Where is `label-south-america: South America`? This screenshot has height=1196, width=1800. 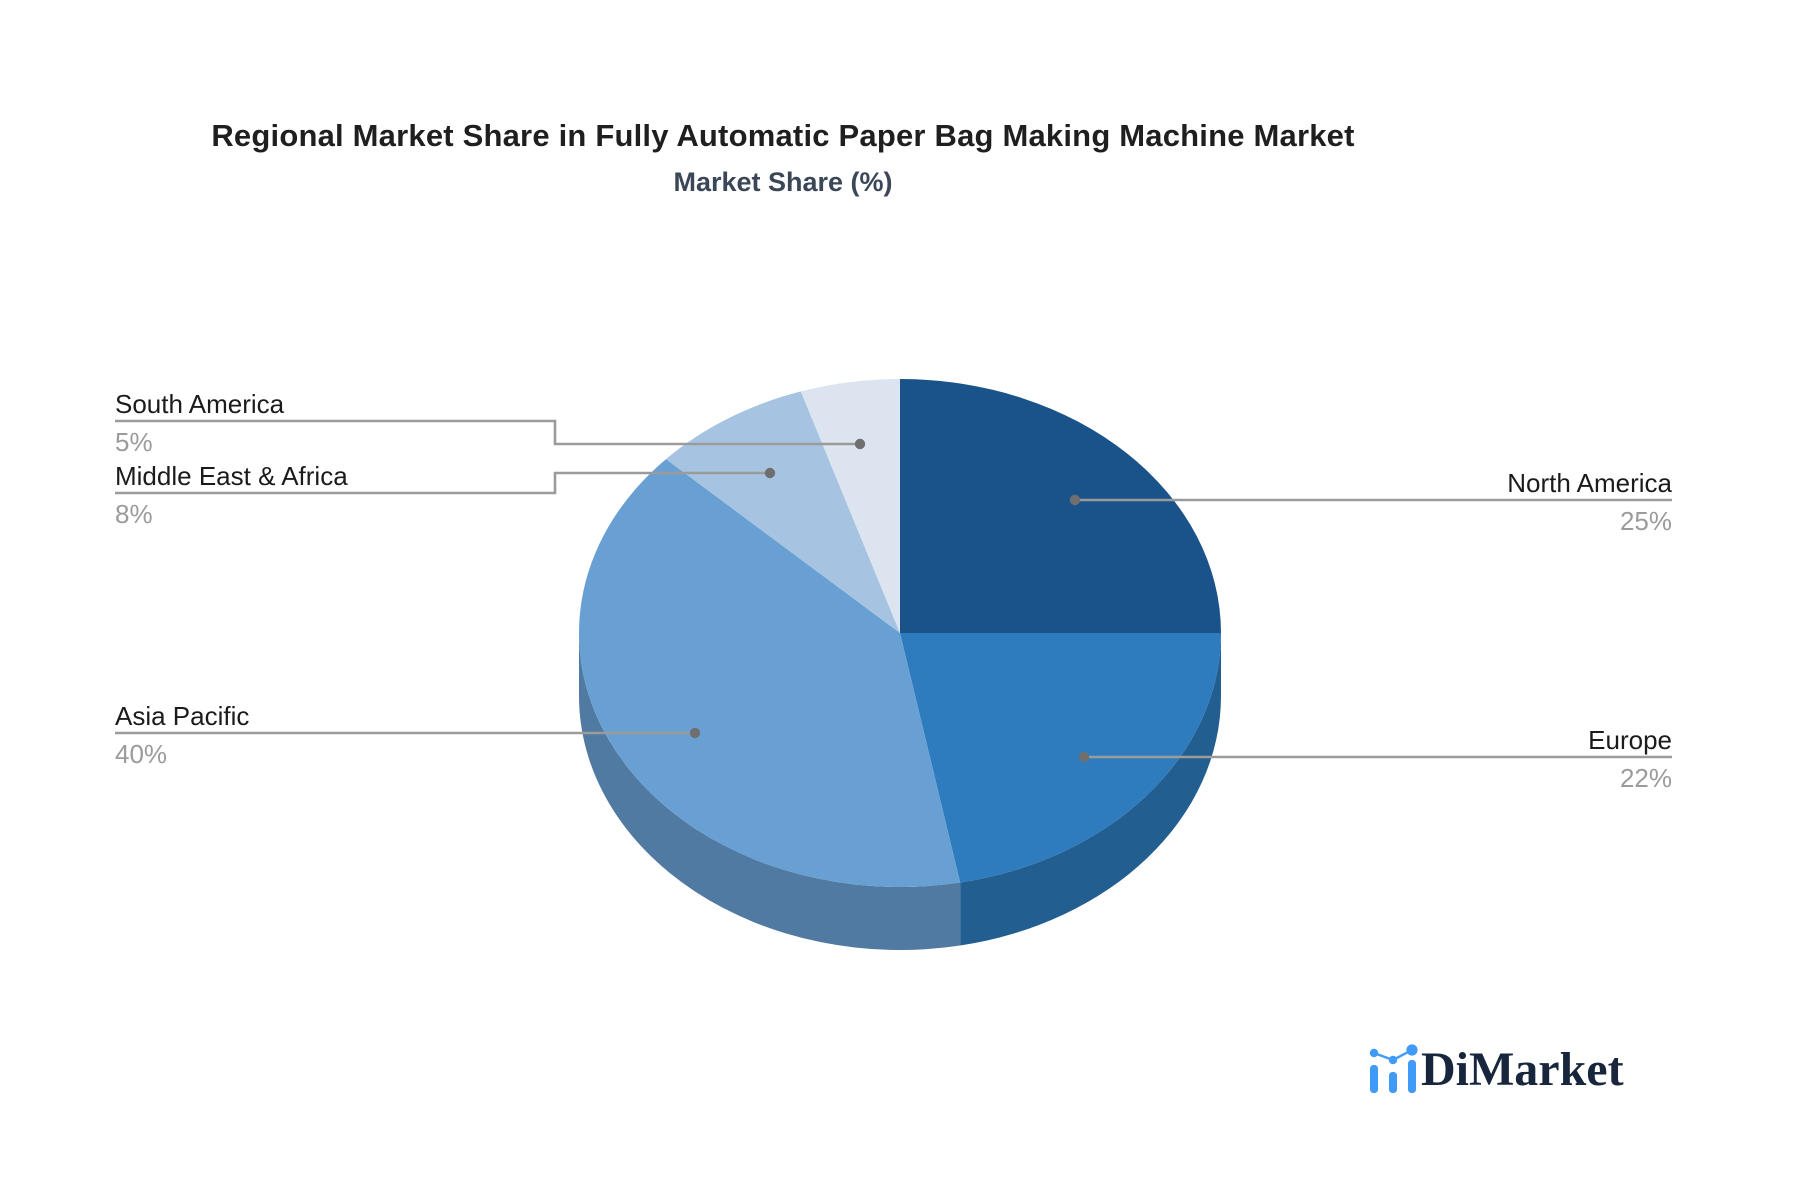 label-south-america: South America is located at coordinates (200, 404).